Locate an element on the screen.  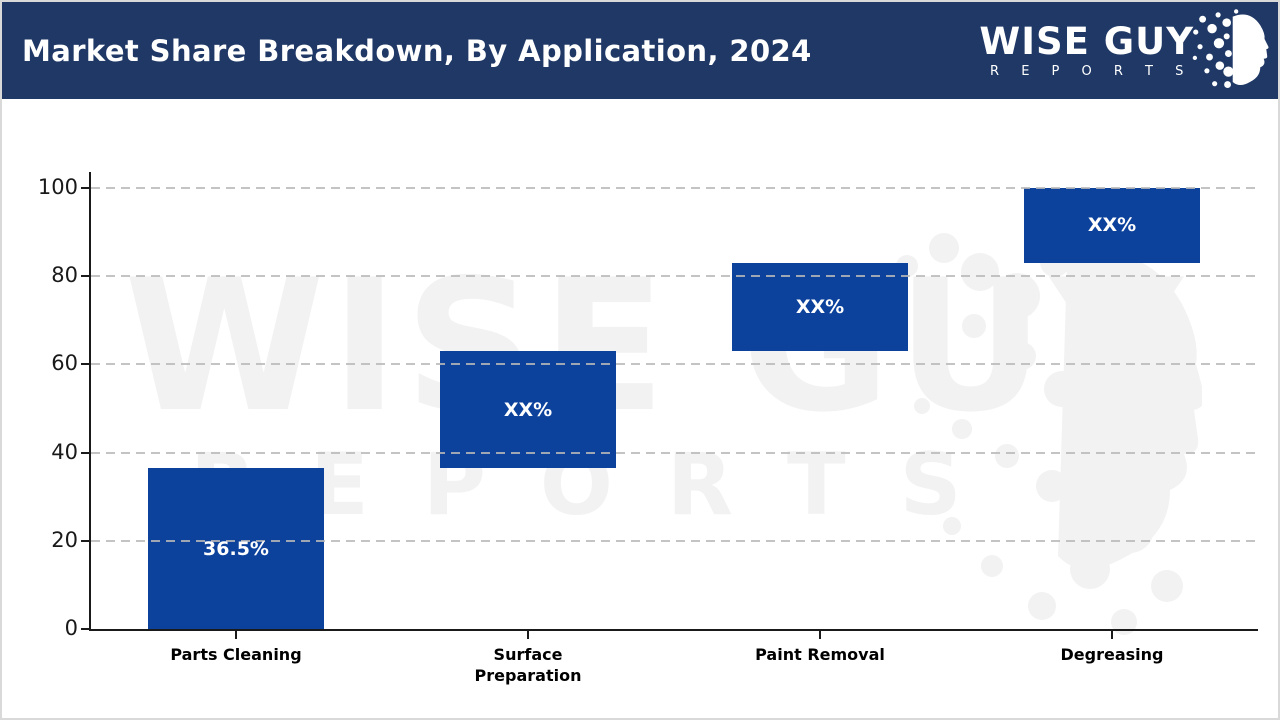
category-label: Paint Removal is located at coordinates (820, 654).